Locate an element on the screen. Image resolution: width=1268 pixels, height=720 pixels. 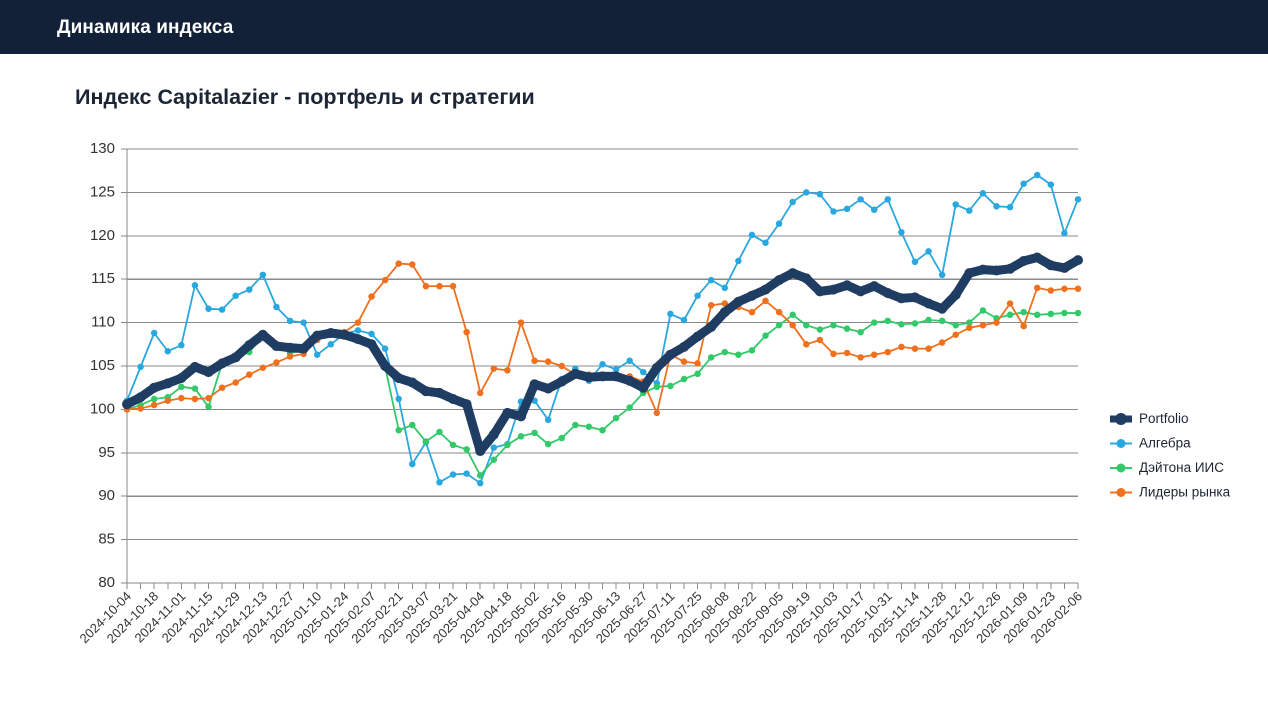
chart-legend: Portfolio Алгебра Дэйтона ИИС Лидеры рынка is located at coordinates (1170, 455).